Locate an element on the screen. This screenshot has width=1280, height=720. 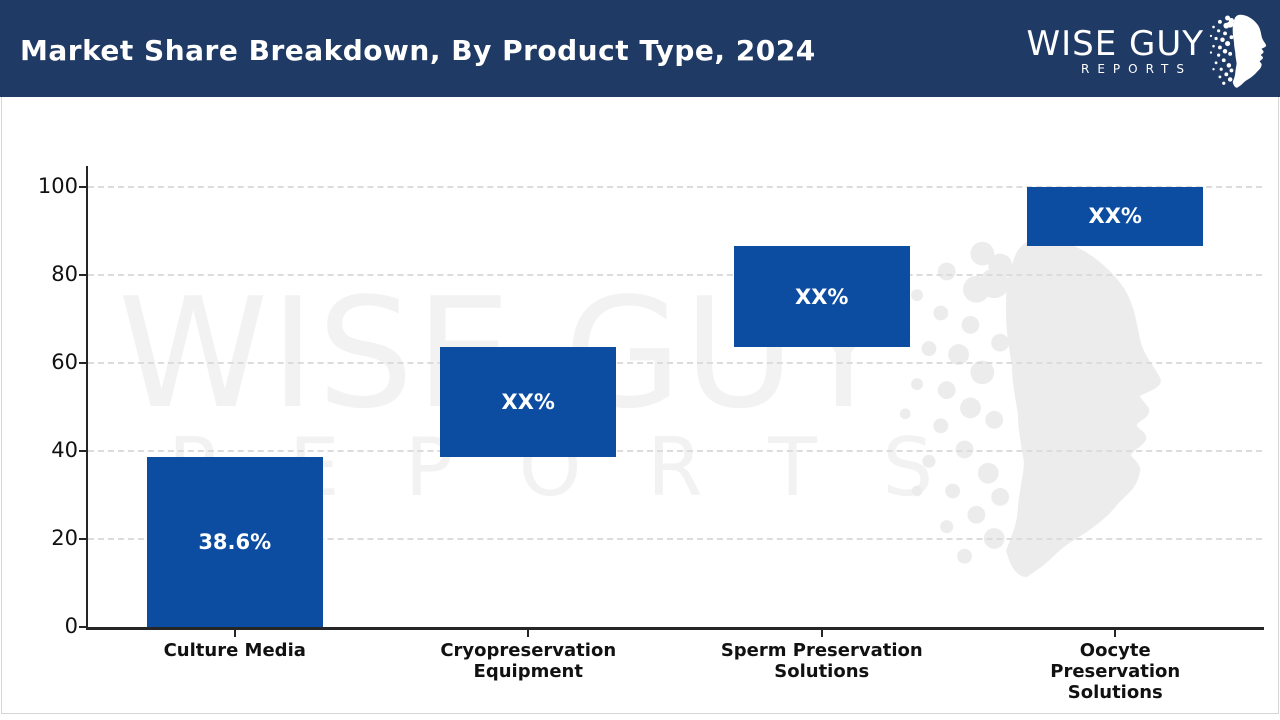
y-axis-line is located at coordinates (87, 397).